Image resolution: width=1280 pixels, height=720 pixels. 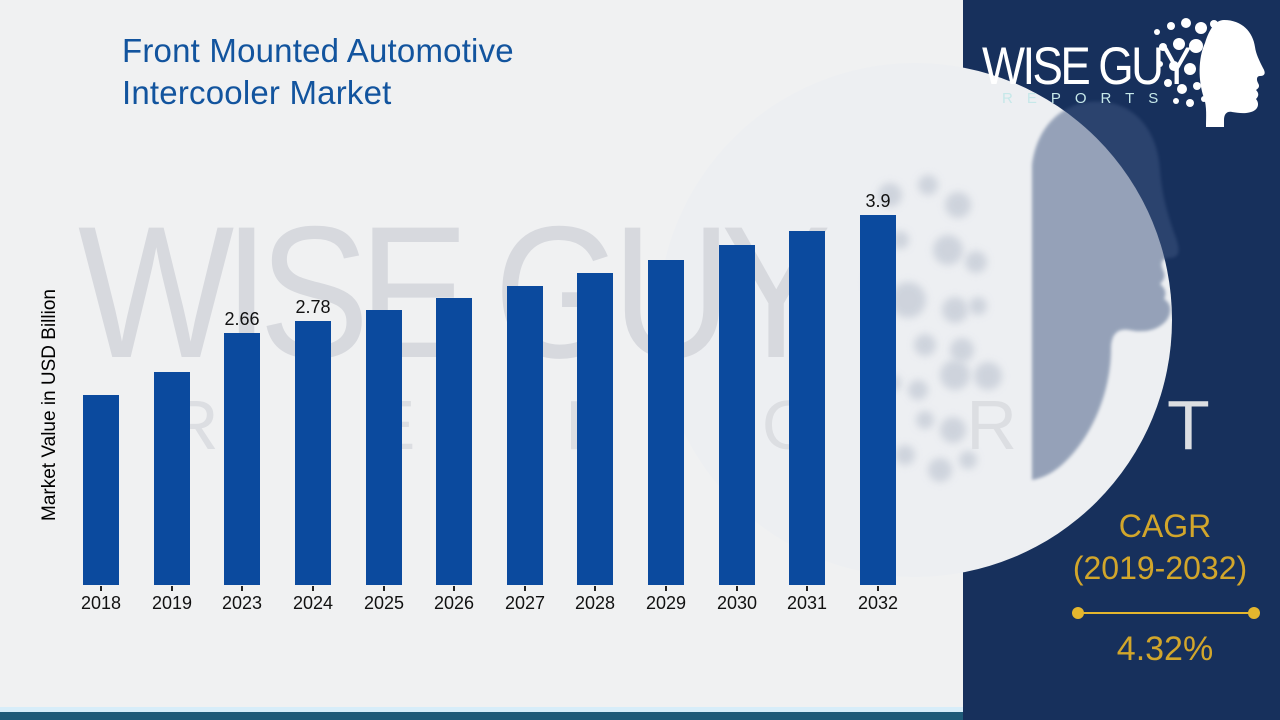 What do you see at coordinates (384, 603) in the screenshot?
I see `x-tick-label: 2025` at bounding box center [384, 603].